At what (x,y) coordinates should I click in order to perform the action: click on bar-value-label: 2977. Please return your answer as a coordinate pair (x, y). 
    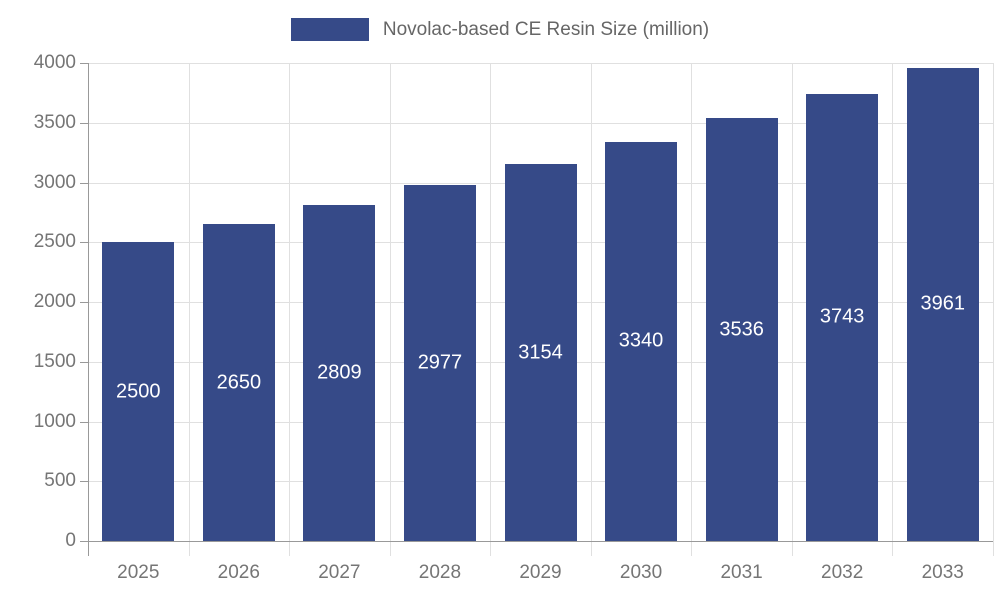
    Looking at the image, I should click on (440, 362).